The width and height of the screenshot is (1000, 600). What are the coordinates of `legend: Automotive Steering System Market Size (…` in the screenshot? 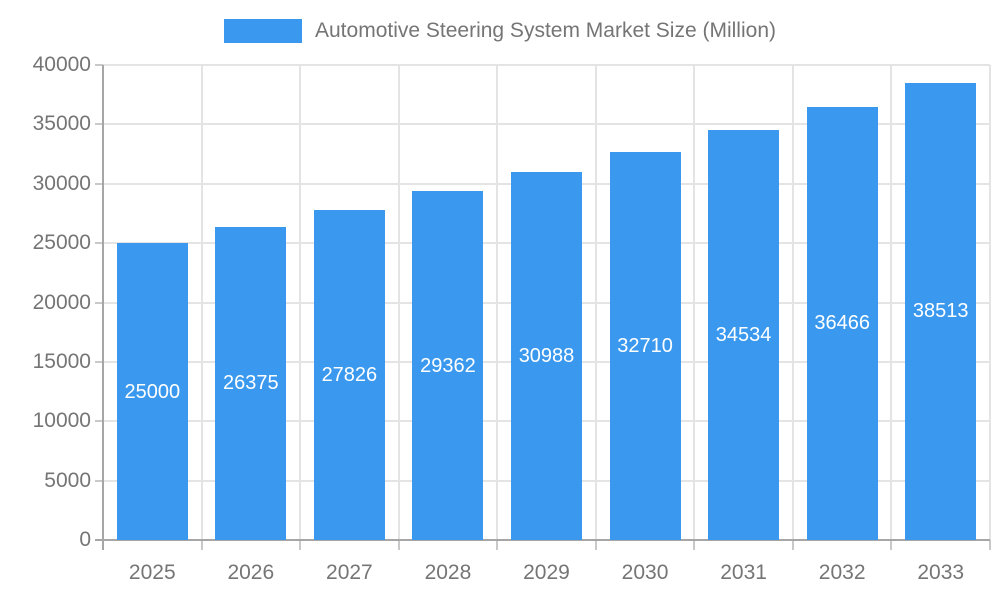 It's located at (500, 31).